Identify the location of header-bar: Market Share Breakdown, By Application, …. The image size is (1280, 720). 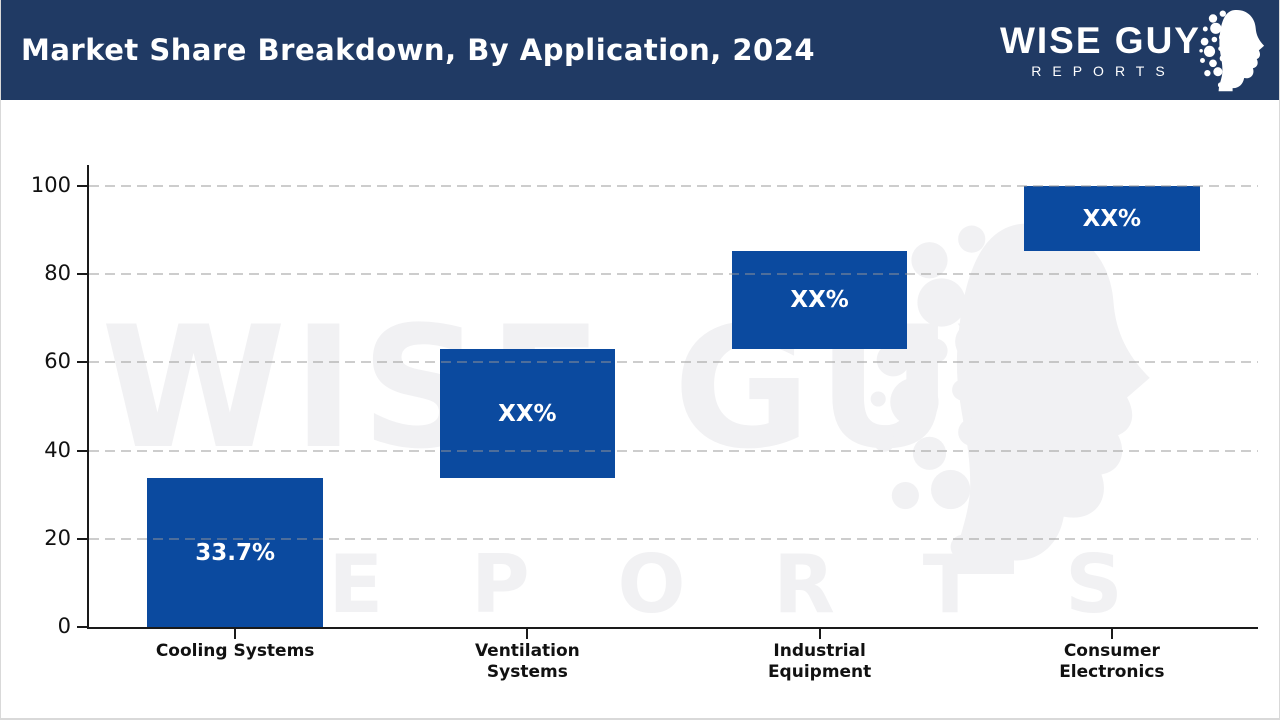
(640, 50).